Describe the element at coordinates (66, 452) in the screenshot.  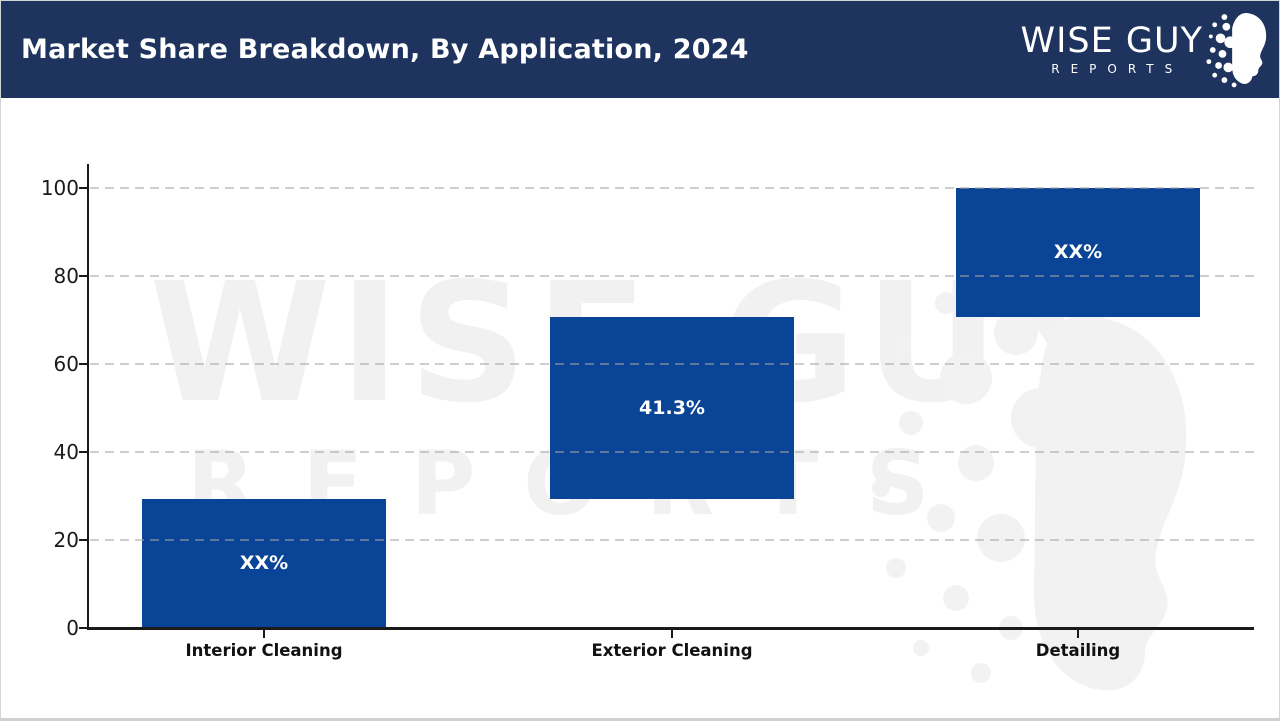
I see `y-tick-label-40: 40` at that location.